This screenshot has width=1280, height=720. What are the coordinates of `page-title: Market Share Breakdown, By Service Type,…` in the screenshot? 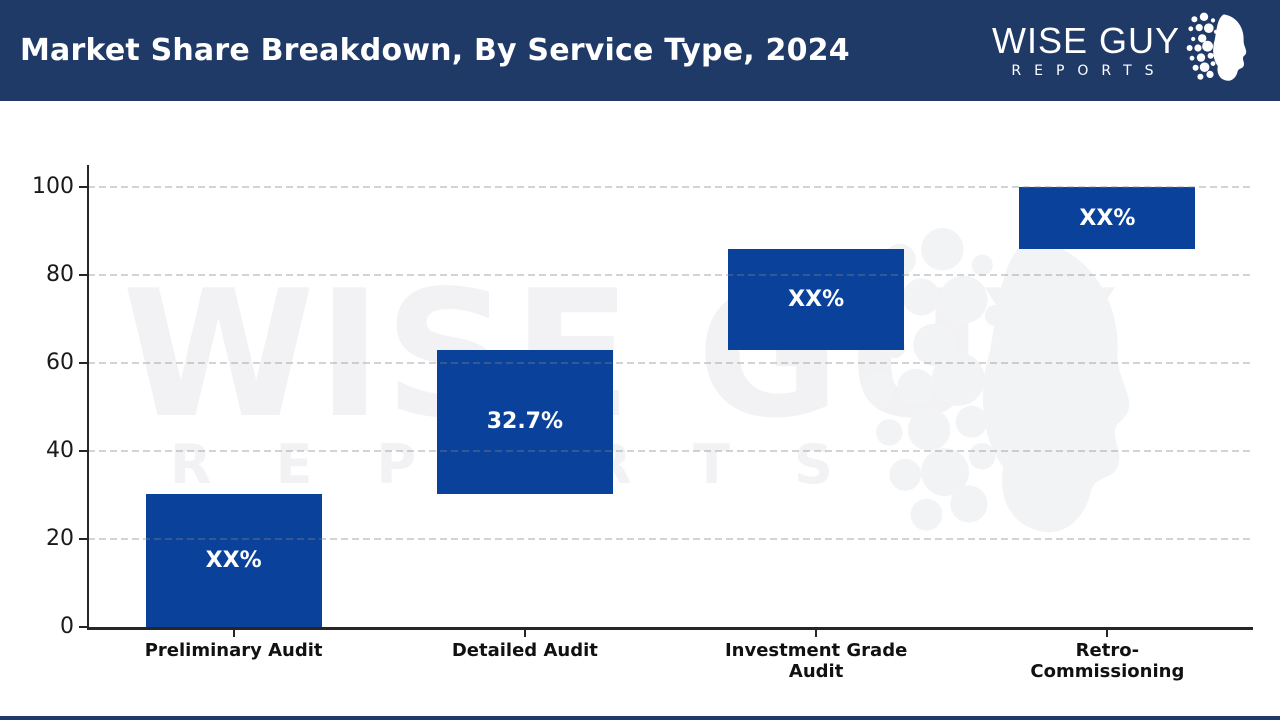 It's located at (435, 50).